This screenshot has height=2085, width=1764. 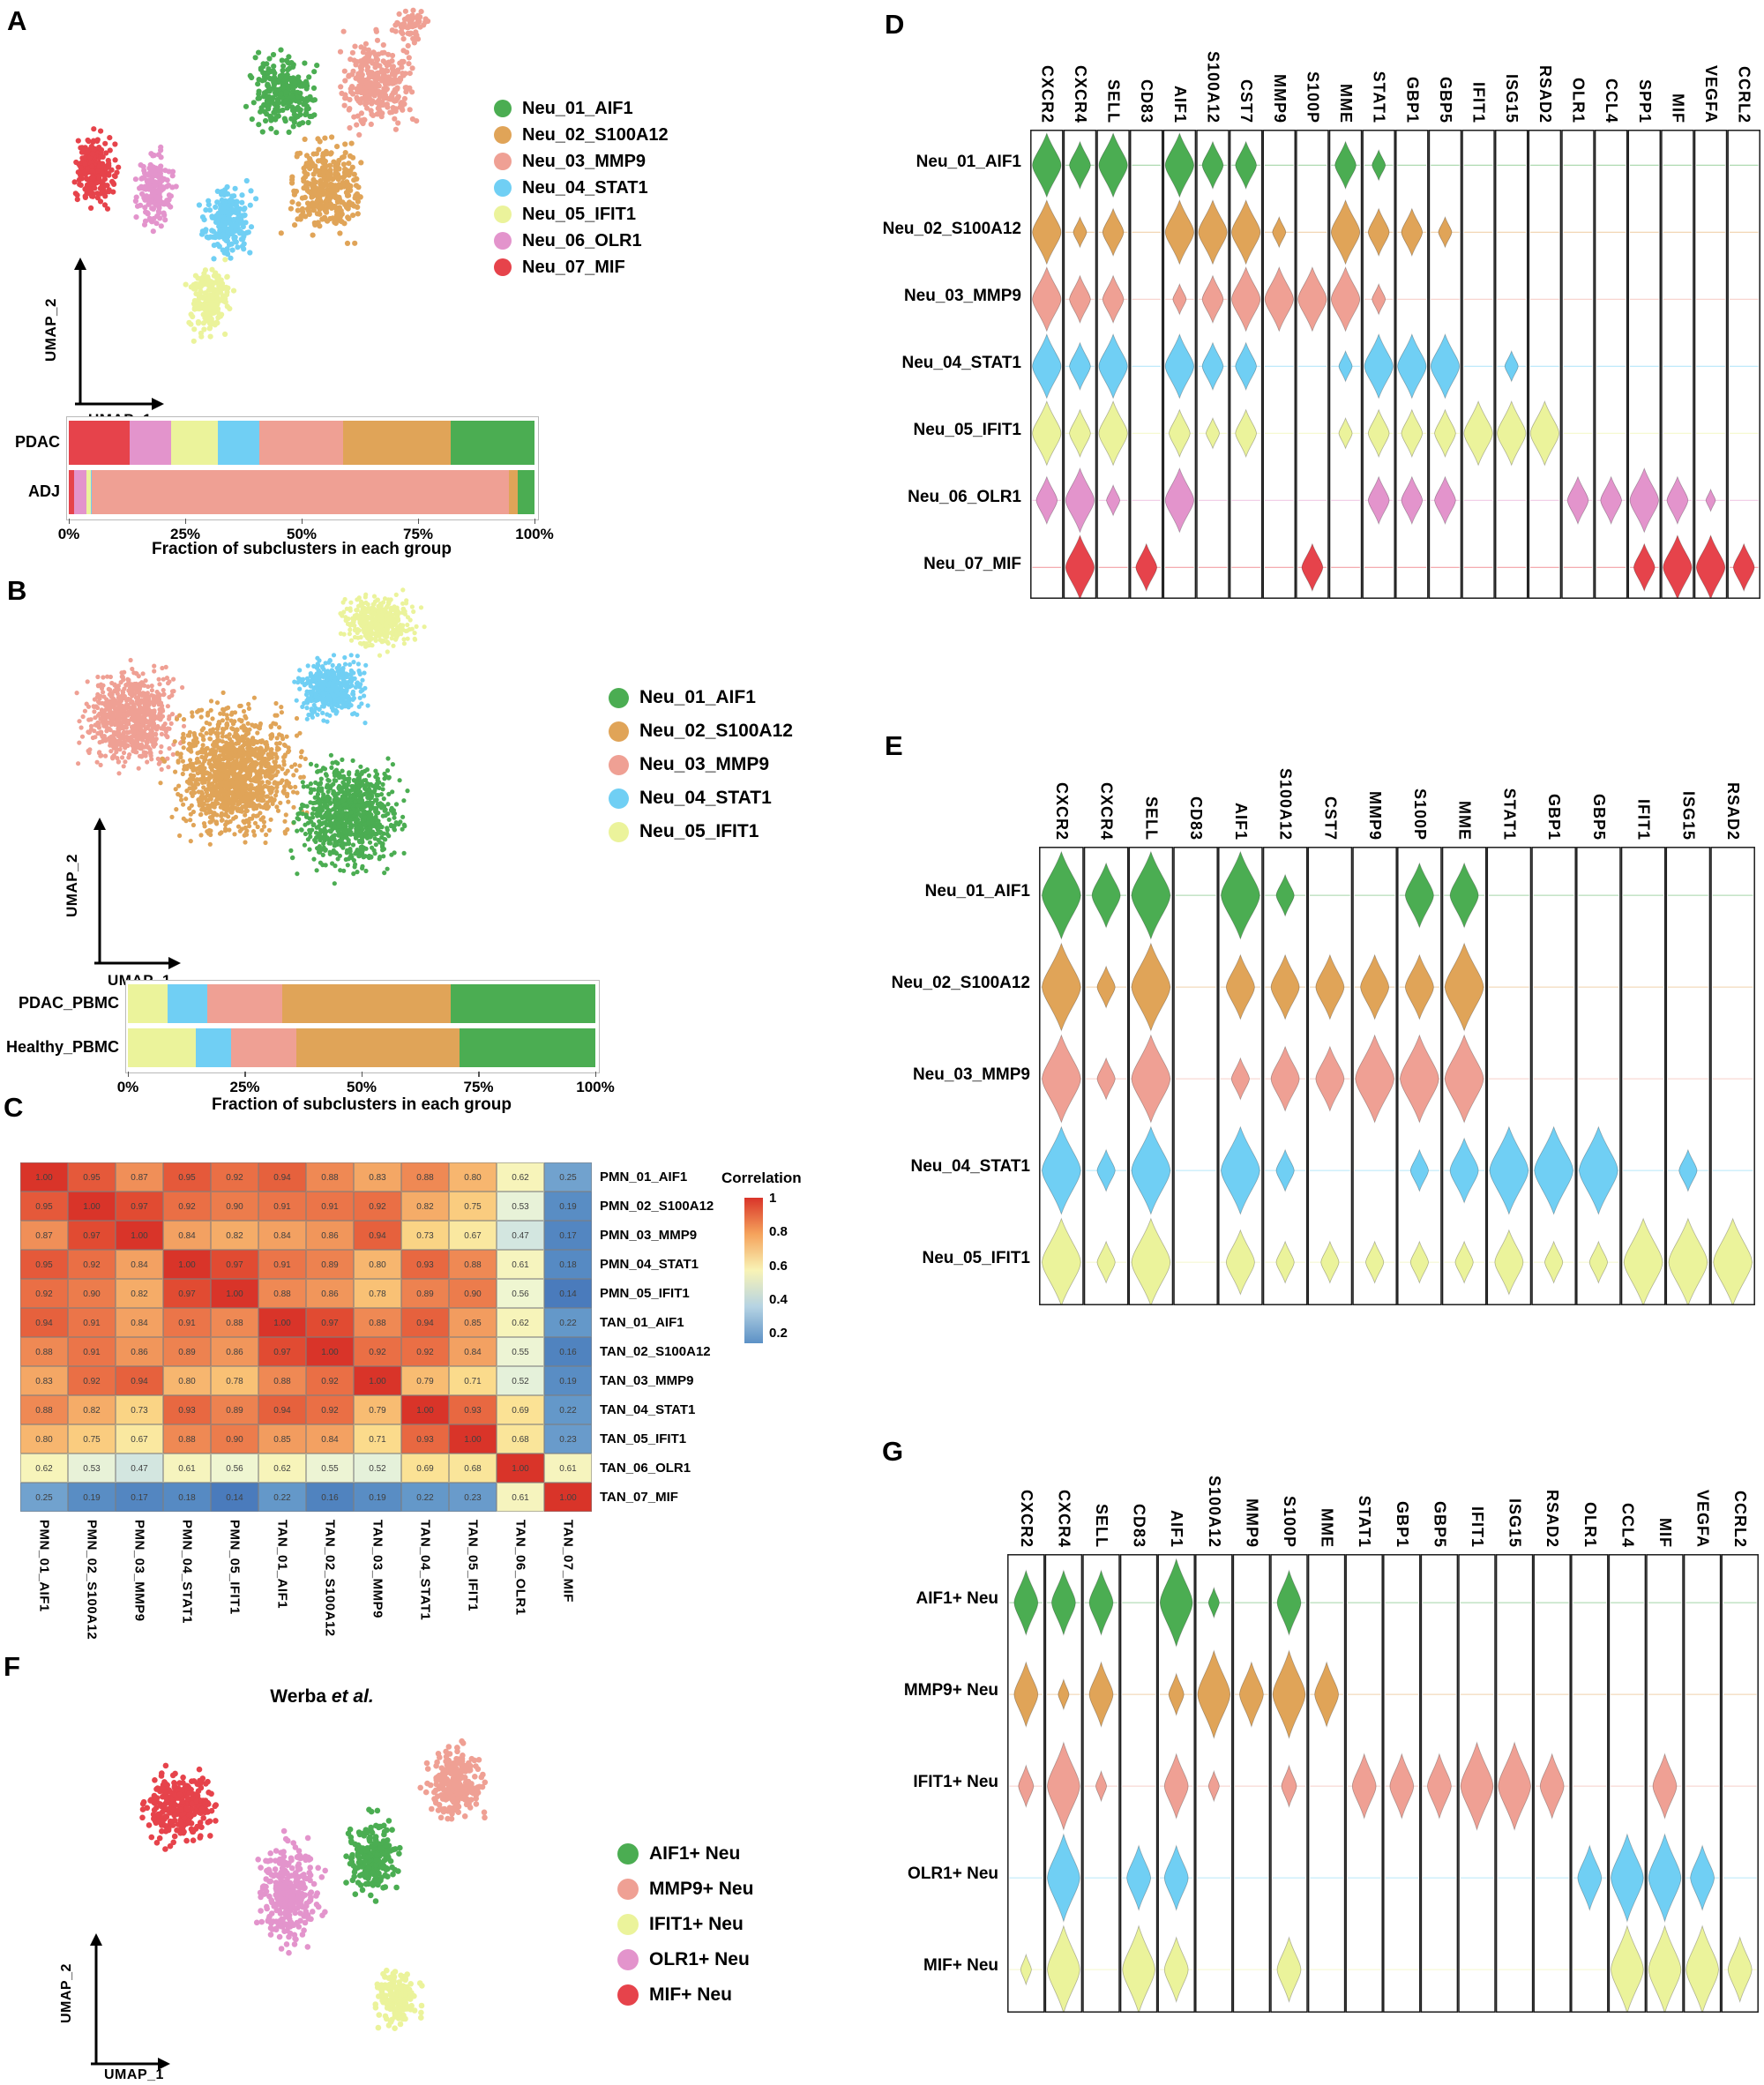 I want to click on heatmap-cell: 0.83, so click(x=44, y=1380).